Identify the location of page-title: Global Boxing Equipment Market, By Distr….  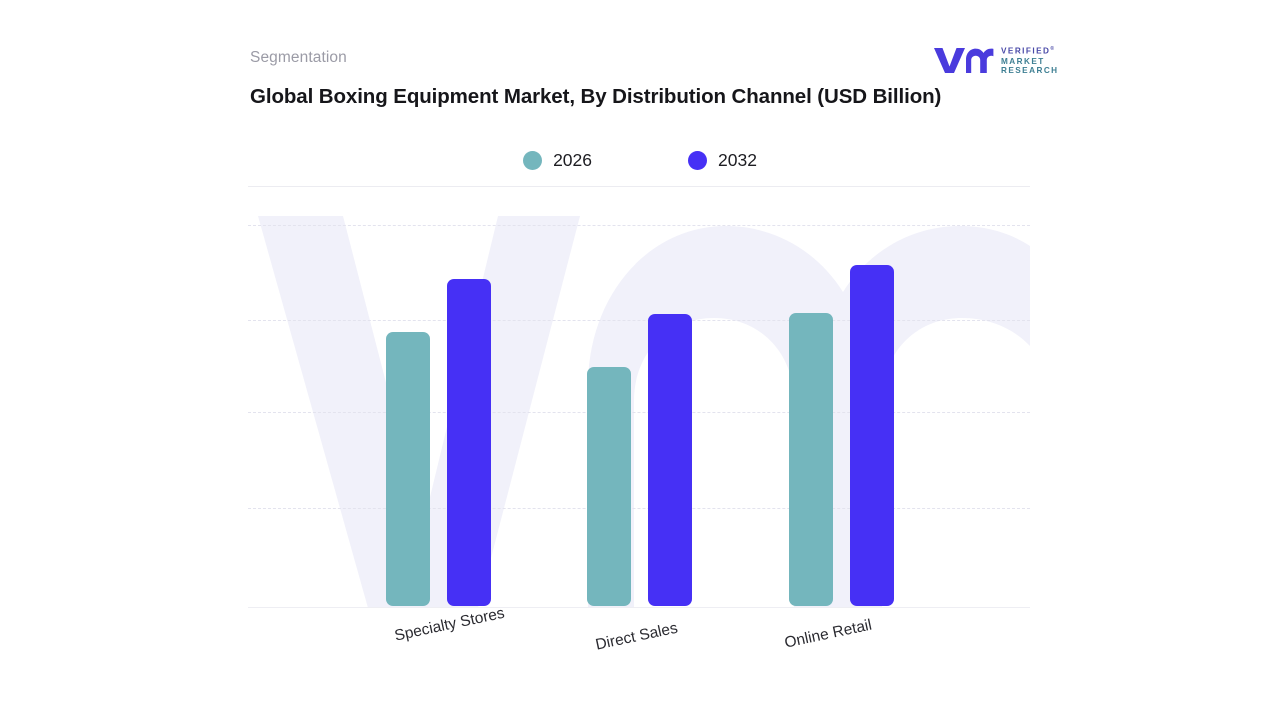
(596, 96).